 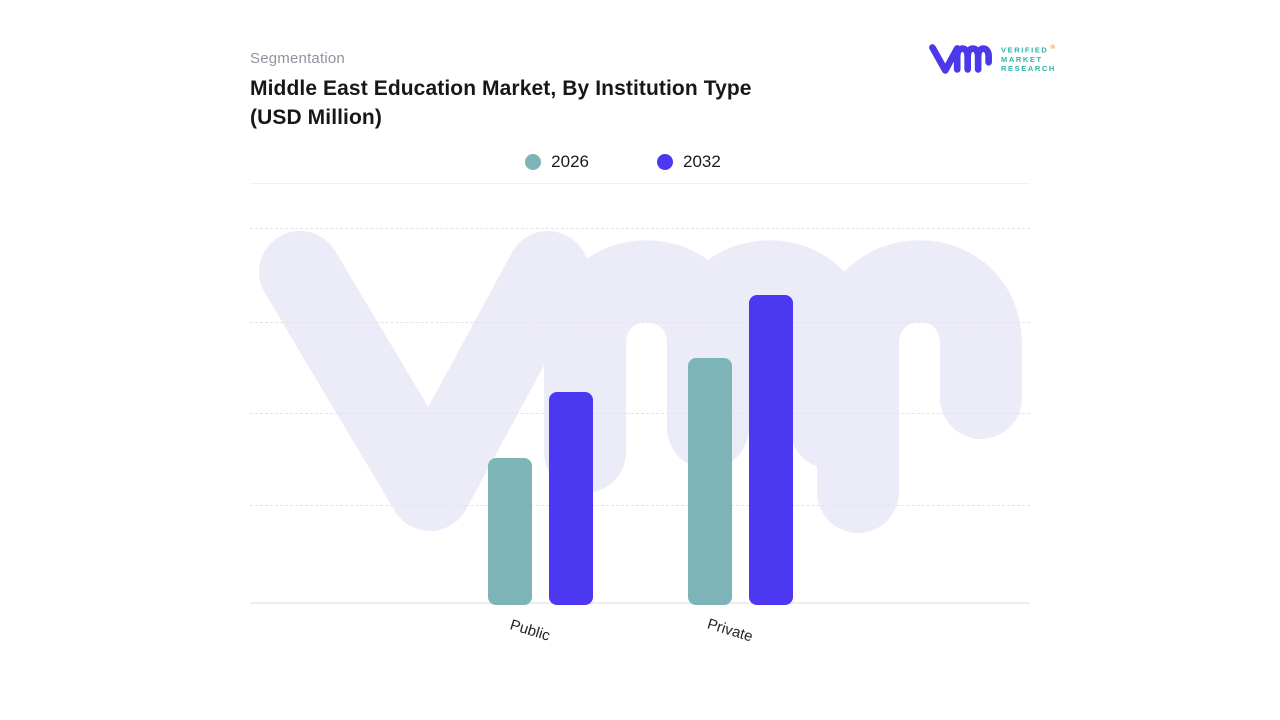 I want to click on eyebrow-label: Segmentation, so click(x=297, y=58).